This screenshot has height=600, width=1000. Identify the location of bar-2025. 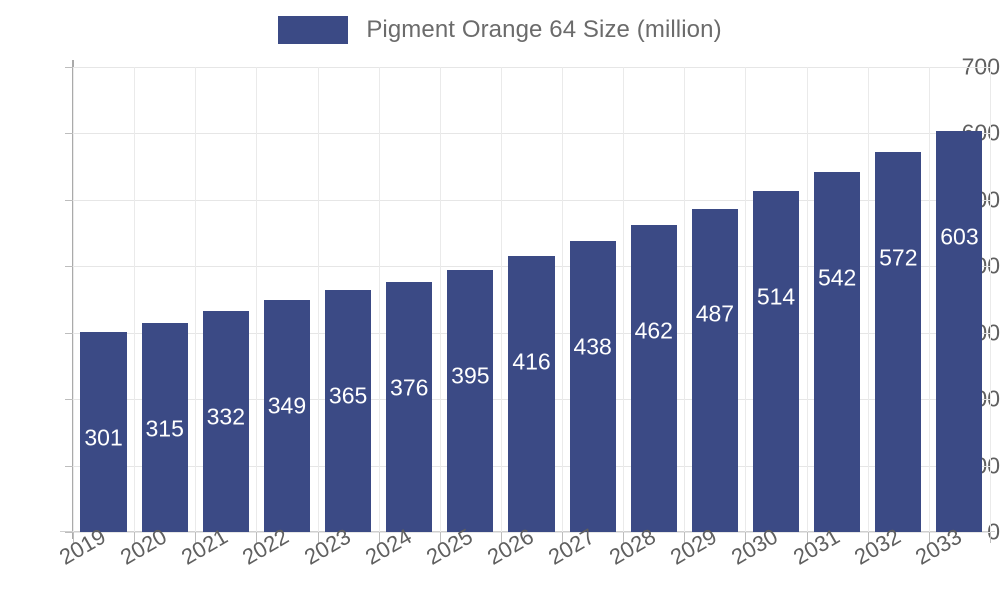
(470, 400).